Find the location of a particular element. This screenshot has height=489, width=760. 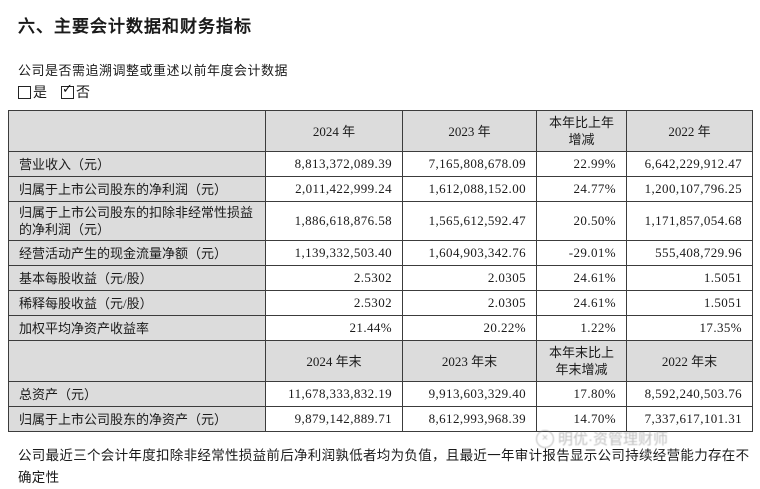

row-label: 经营活动产生的现金流量净额（元） is located at coordinates (137, 253).